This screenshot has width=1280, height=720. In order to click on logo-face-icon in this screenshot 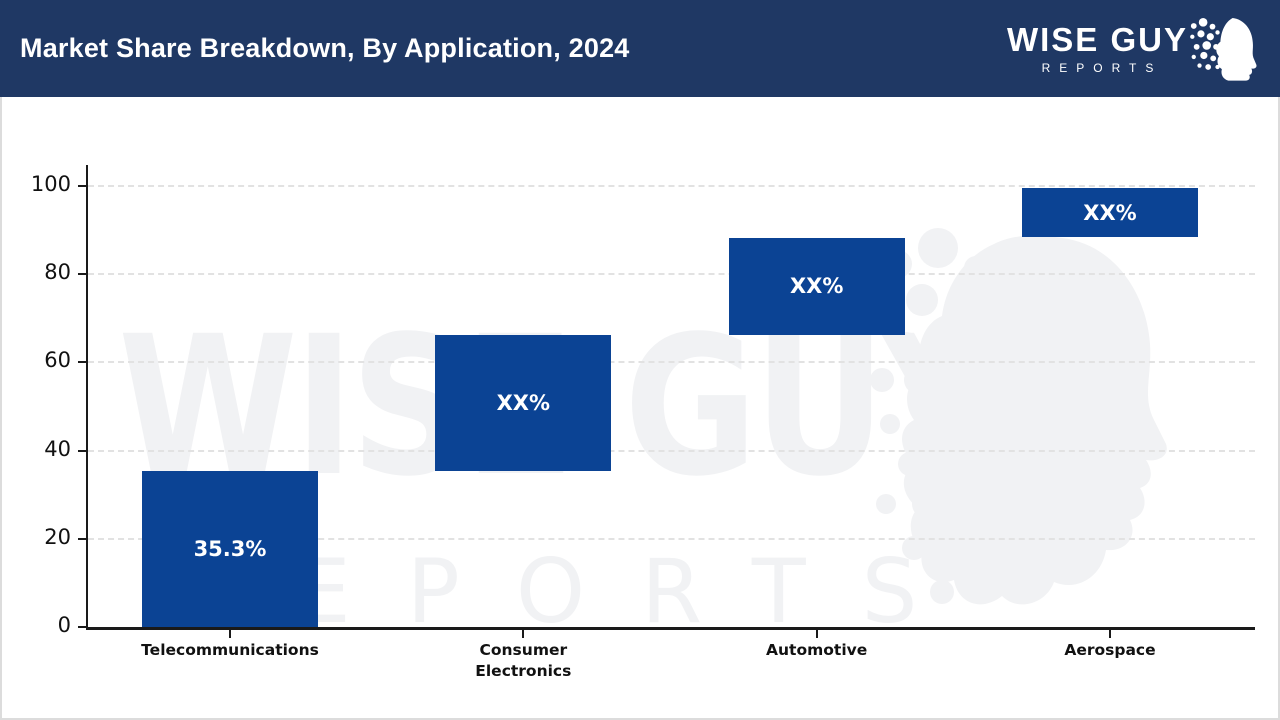, I will do `click(1223, 49)`.